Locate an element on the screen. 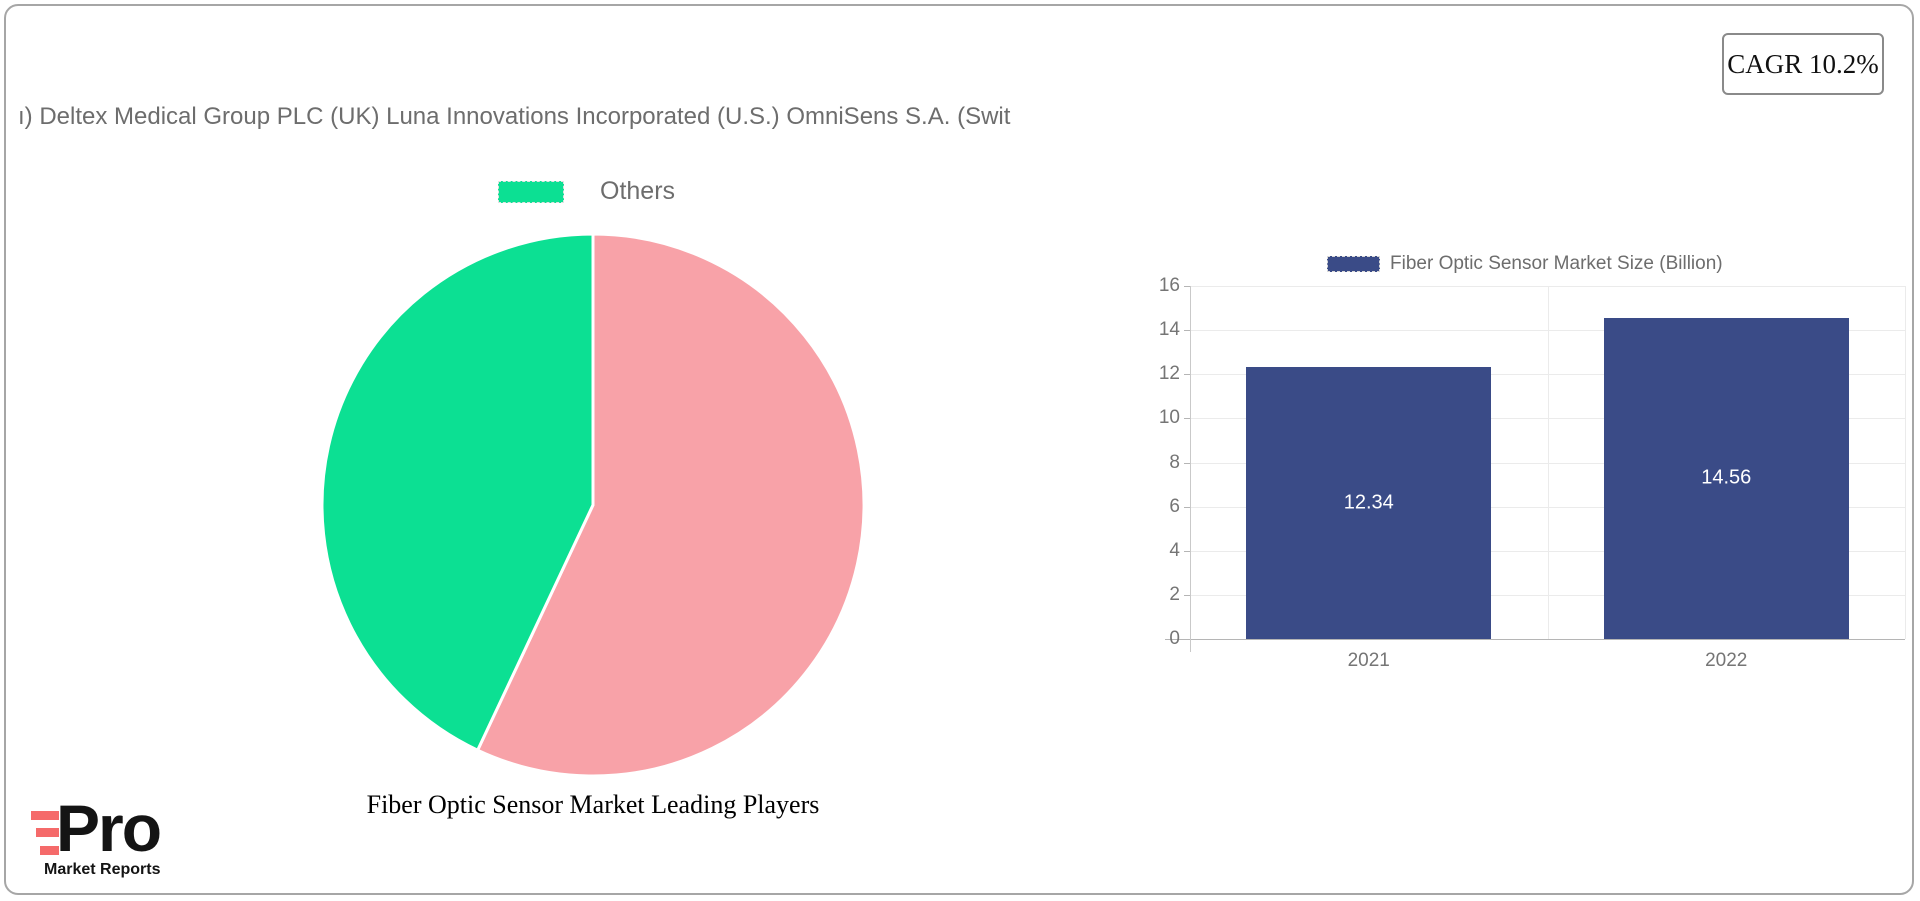 The image size is (1920, 901). pie-legend: Others is located at coordinates (586, 191).